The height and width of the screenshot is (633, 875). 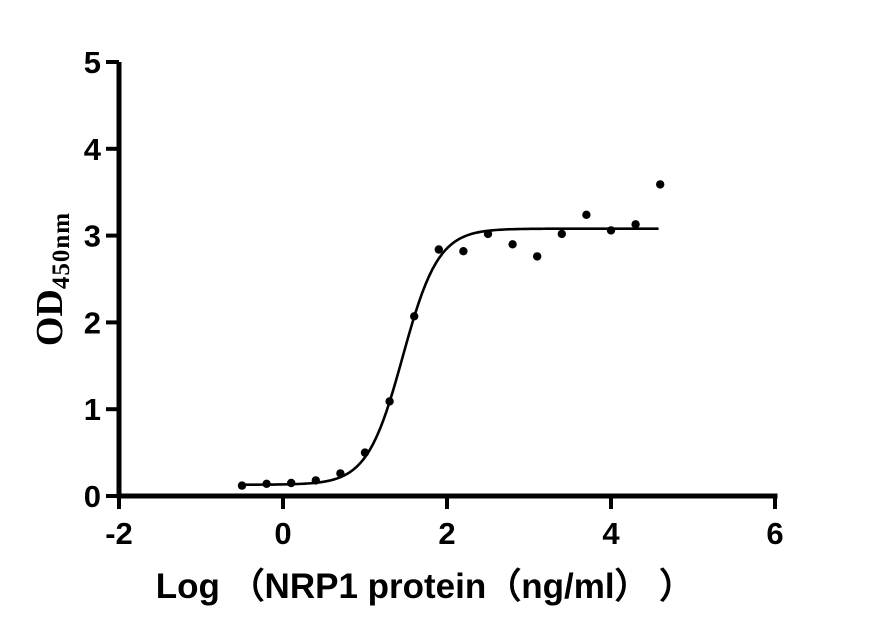 I want to click on y-axis-title-subscript: 450nm, so click(x=61, y=250).